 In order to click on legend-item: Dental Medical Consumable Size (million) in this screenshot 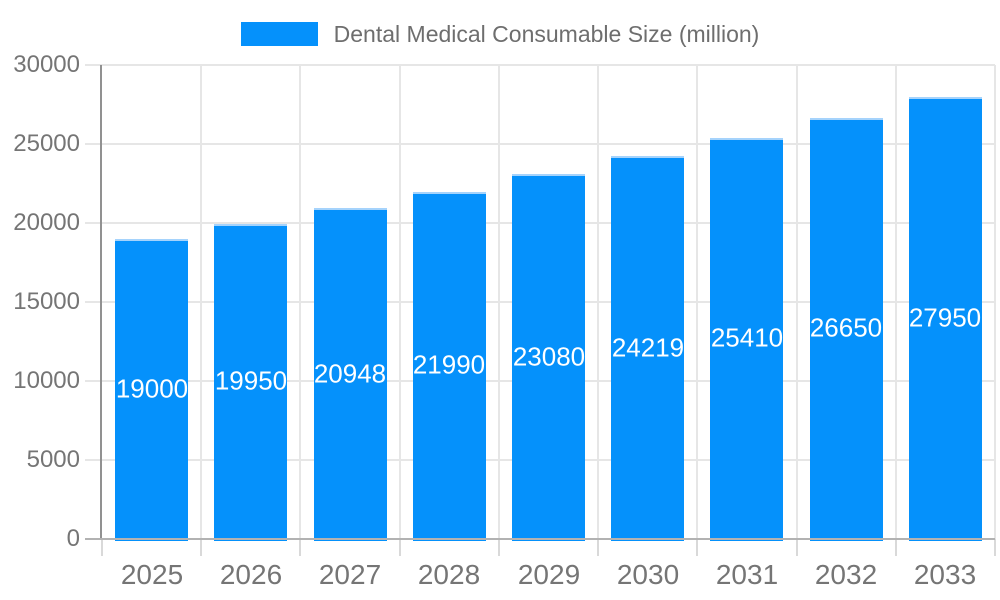, I will do `click(500, 34)`.